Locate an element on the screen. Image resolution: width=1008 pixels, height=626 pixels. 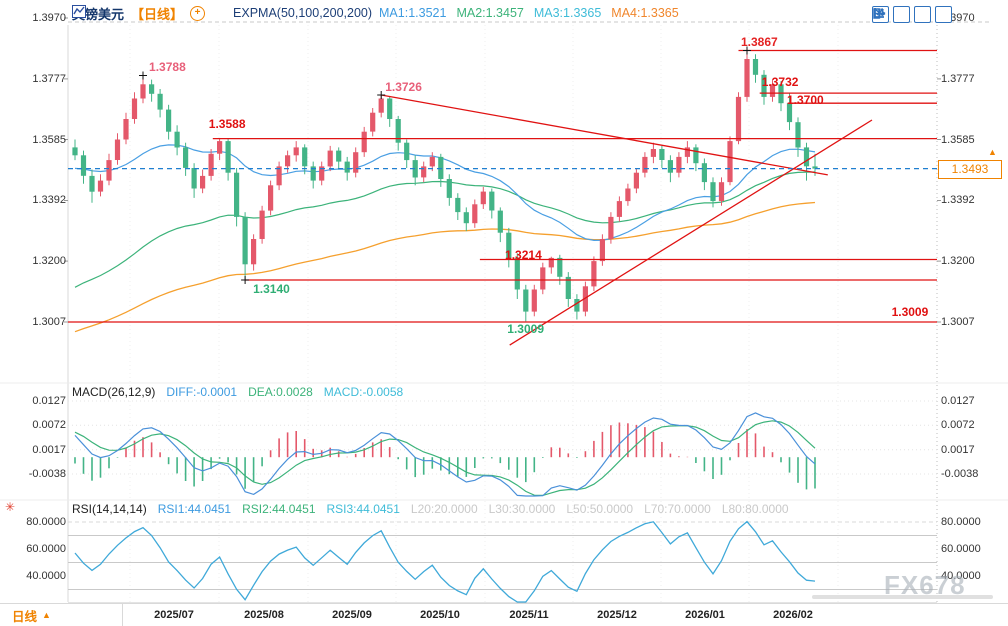
ma-value-label: MA3:1.3365 is located at coordinates (567, 13).